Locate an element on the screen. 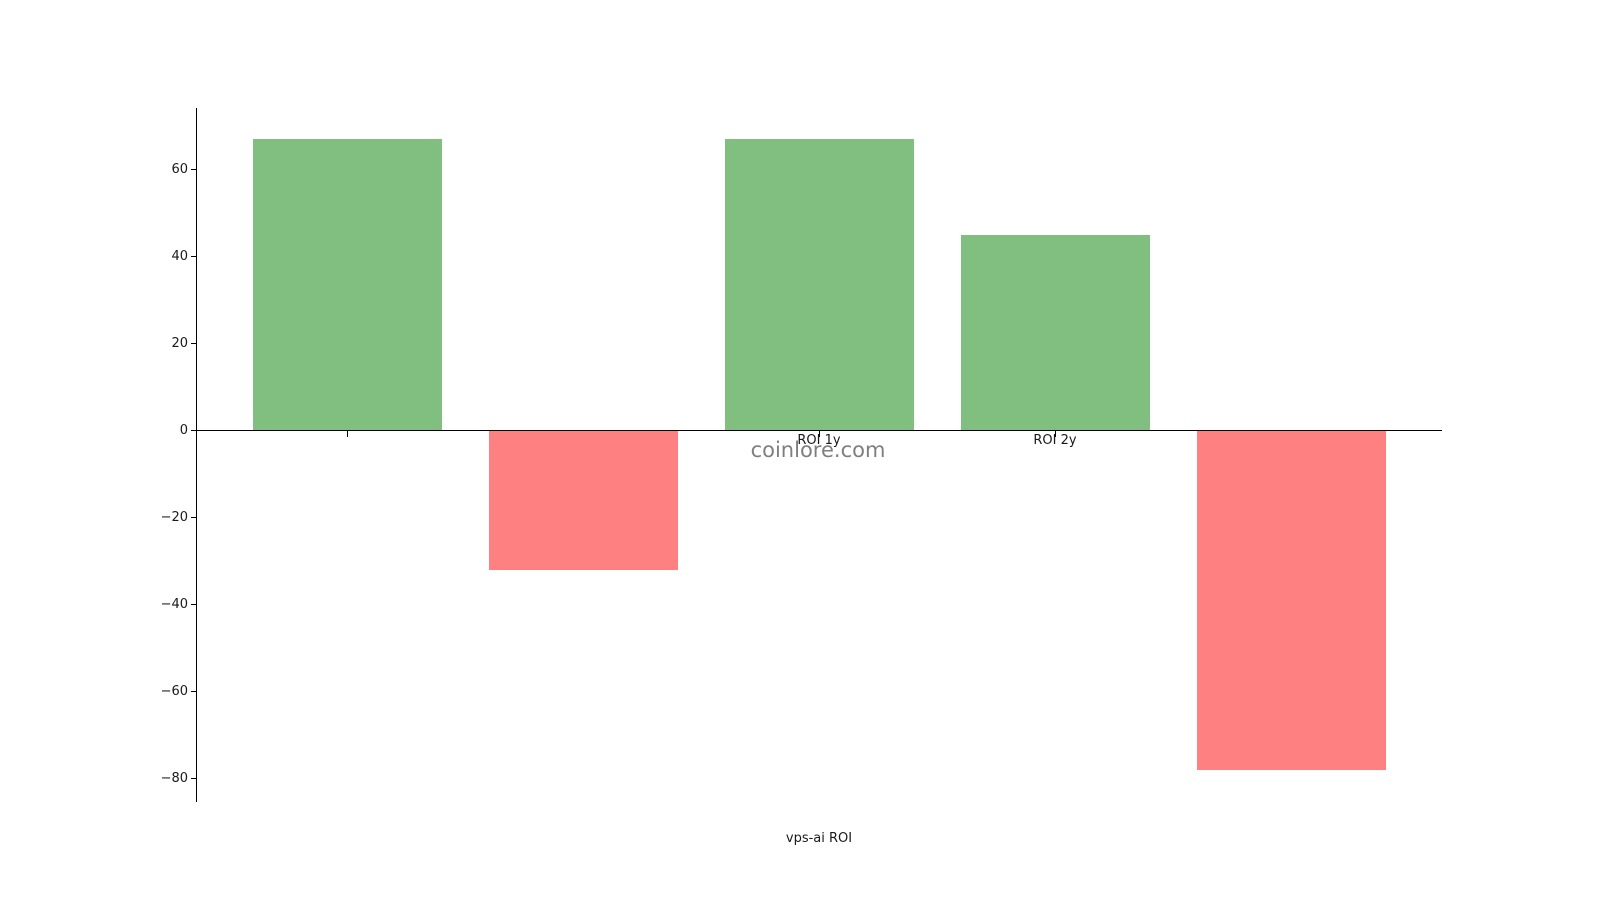  y-tick-label: 40 is located at coordinates (179, 256).